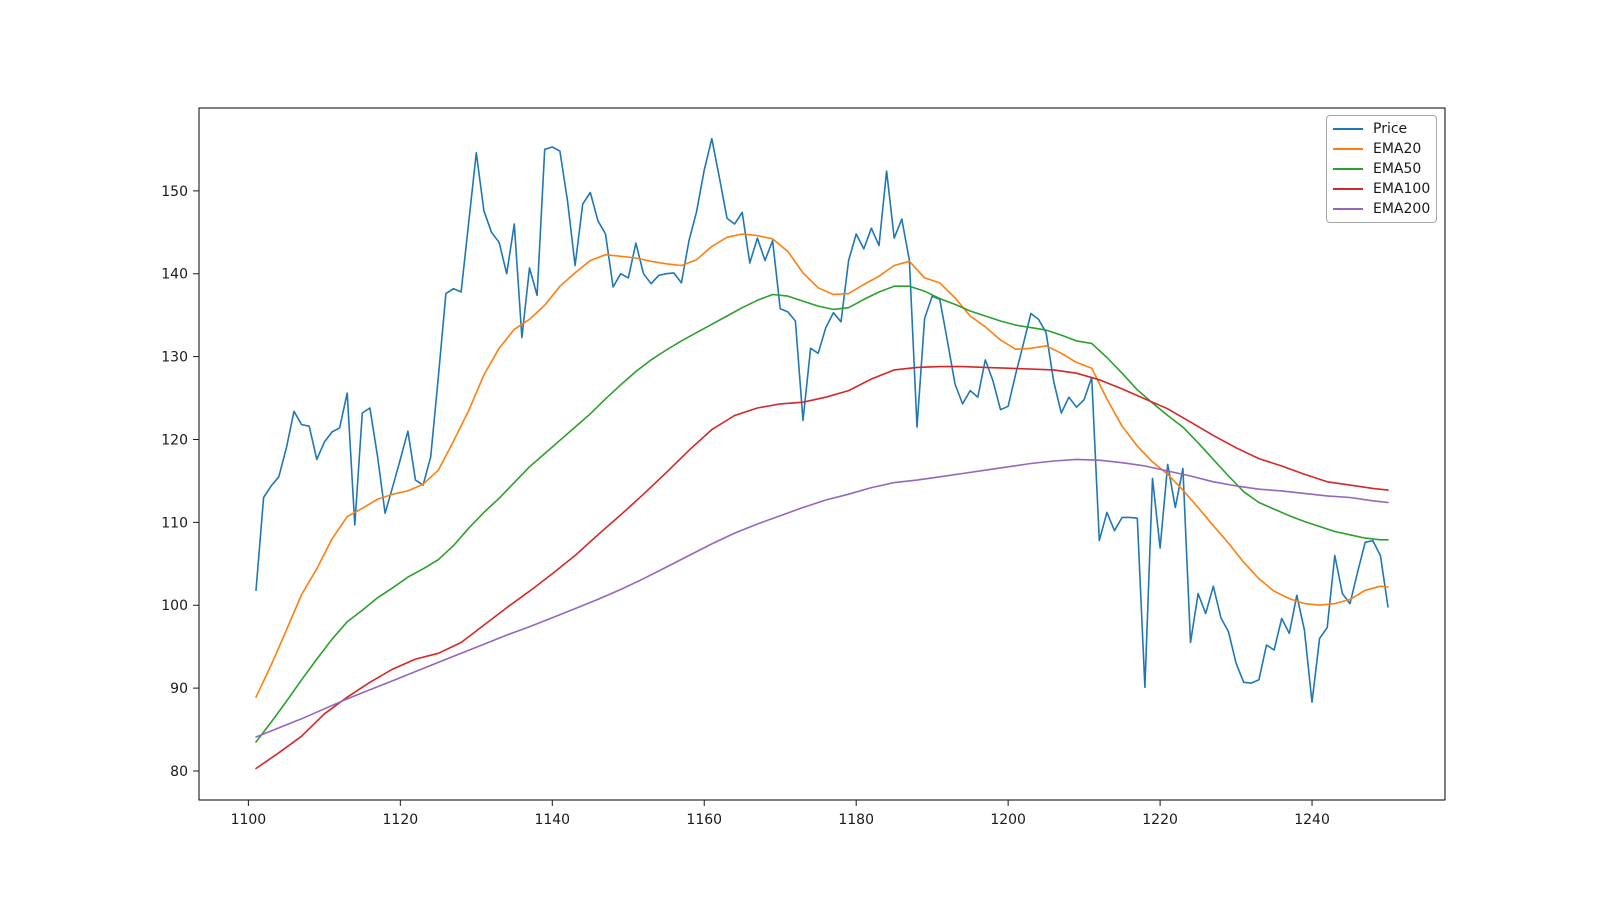  I want to click on legend-label-ema50: EMA50, so click(1397, 169).